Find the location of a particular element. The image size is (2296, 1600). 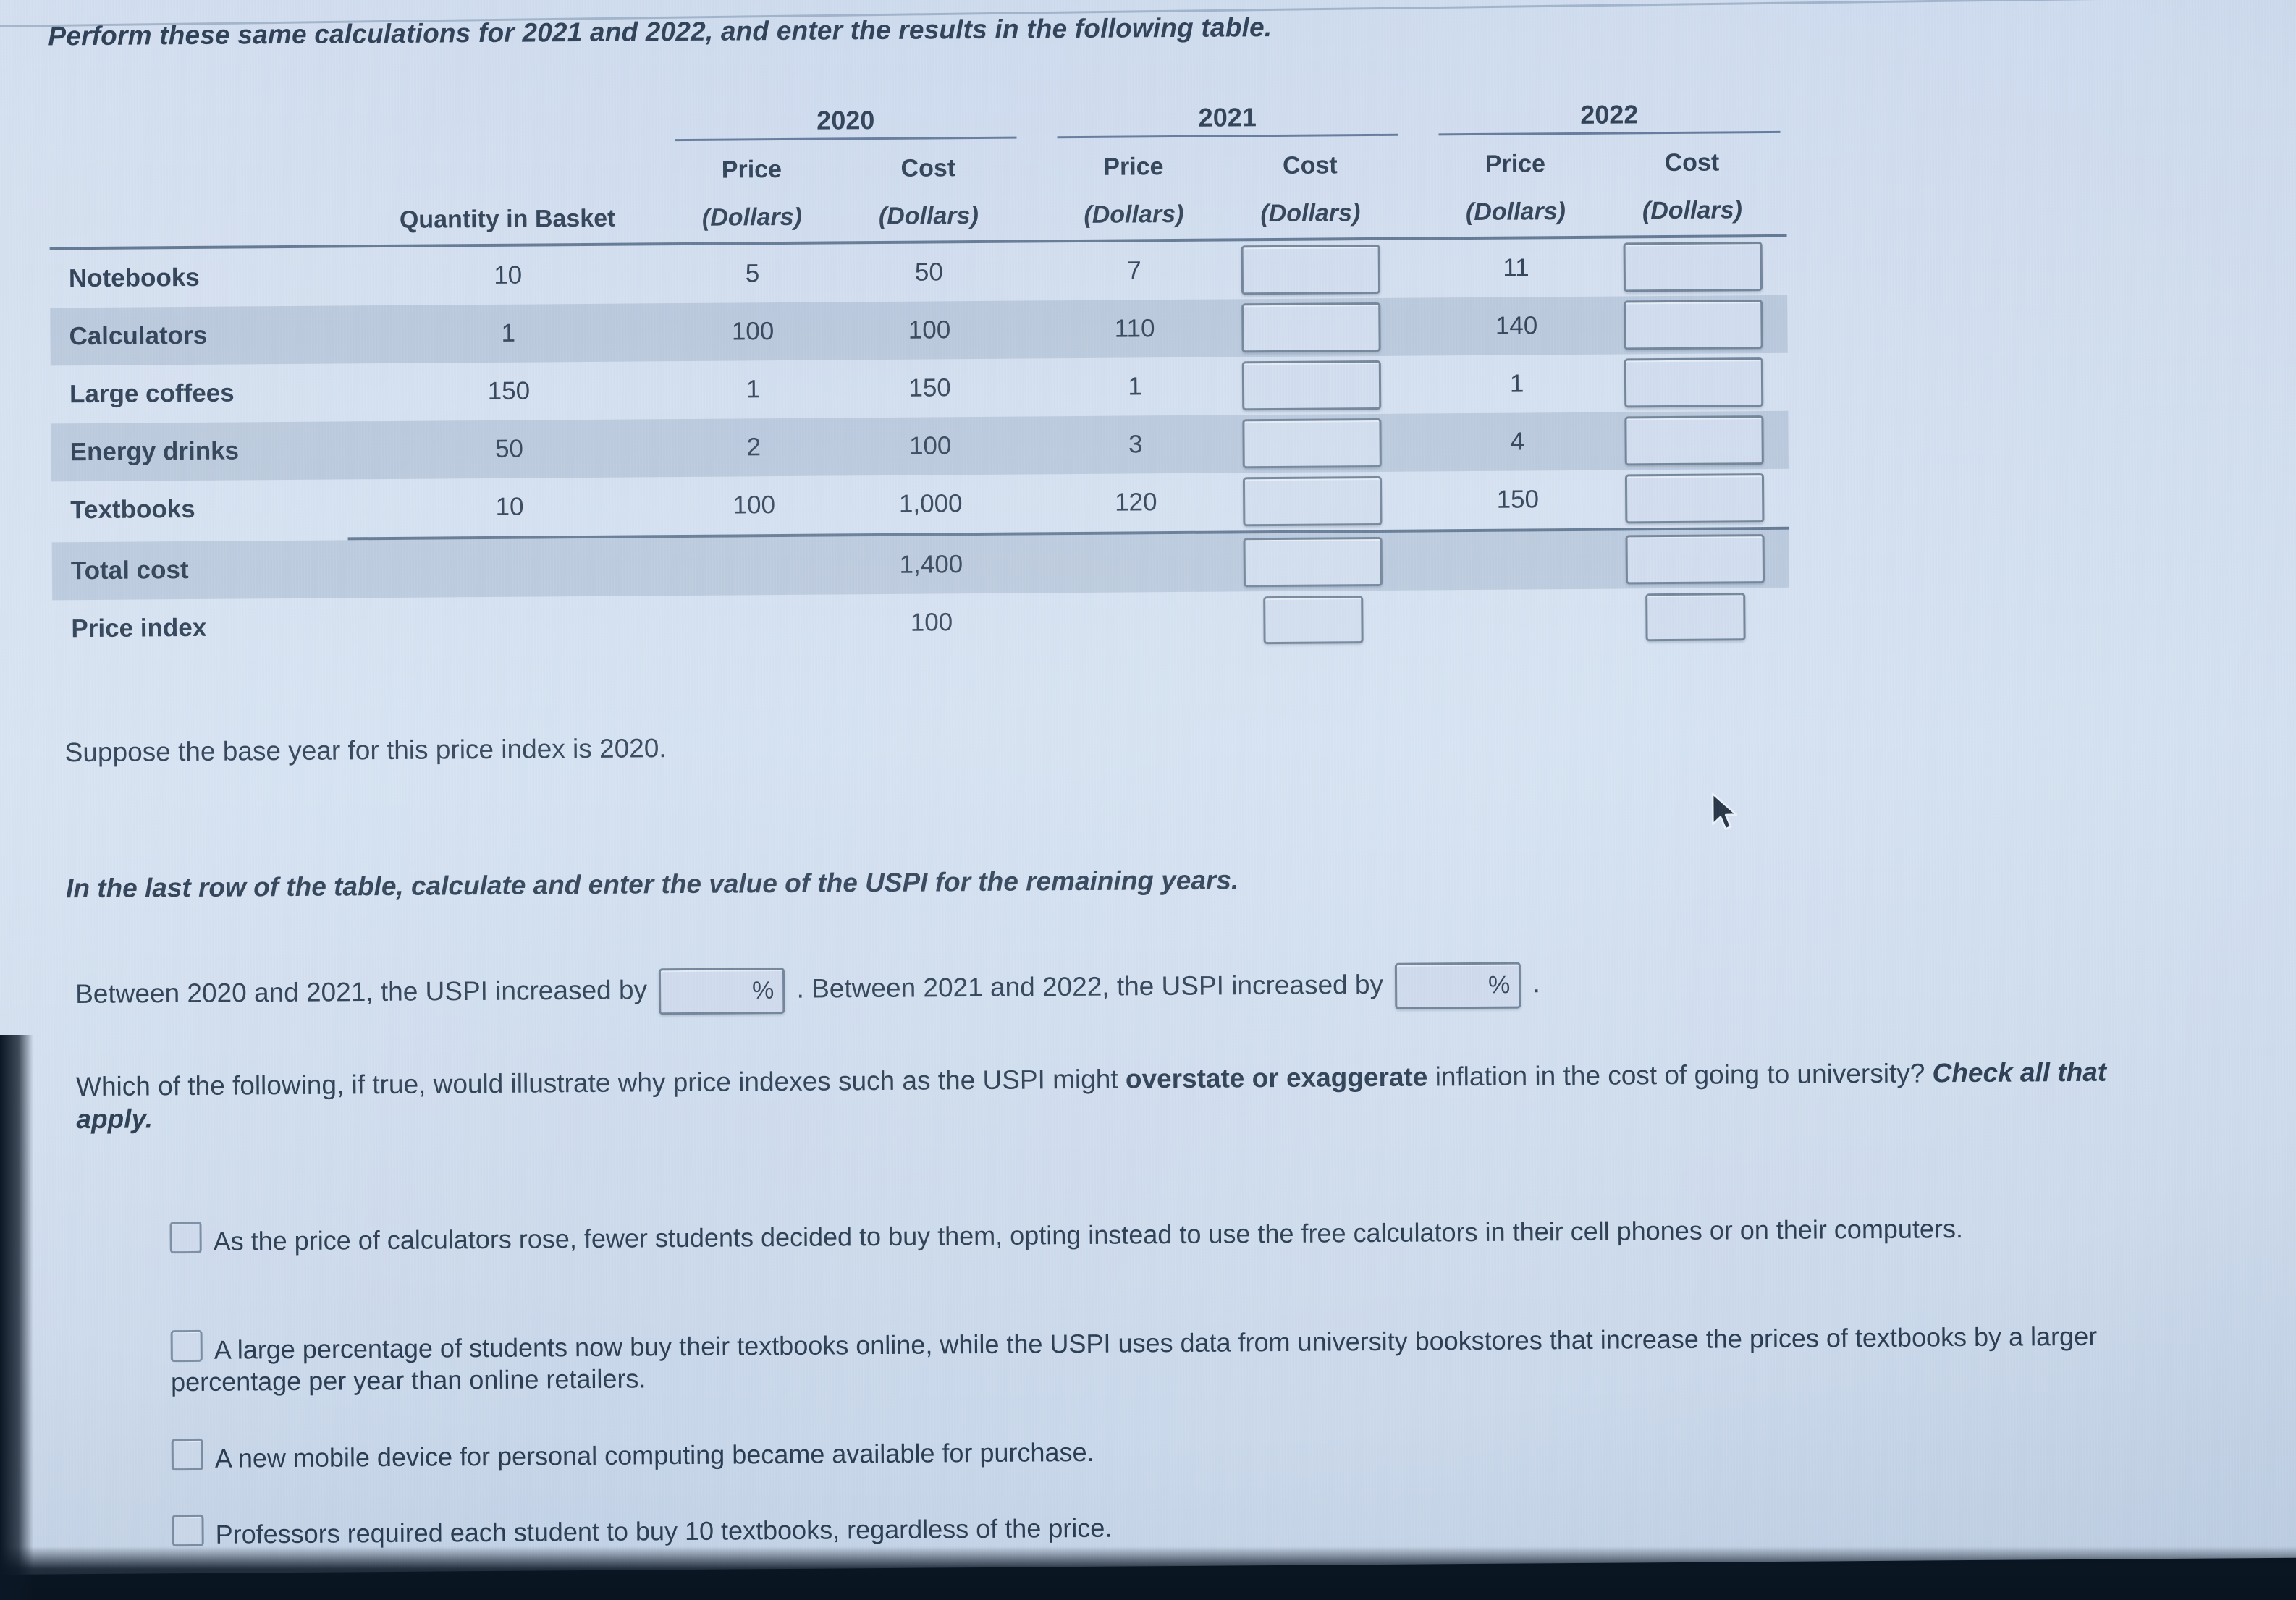

header-price-2021: Price is located at coordinates (1133, 167).